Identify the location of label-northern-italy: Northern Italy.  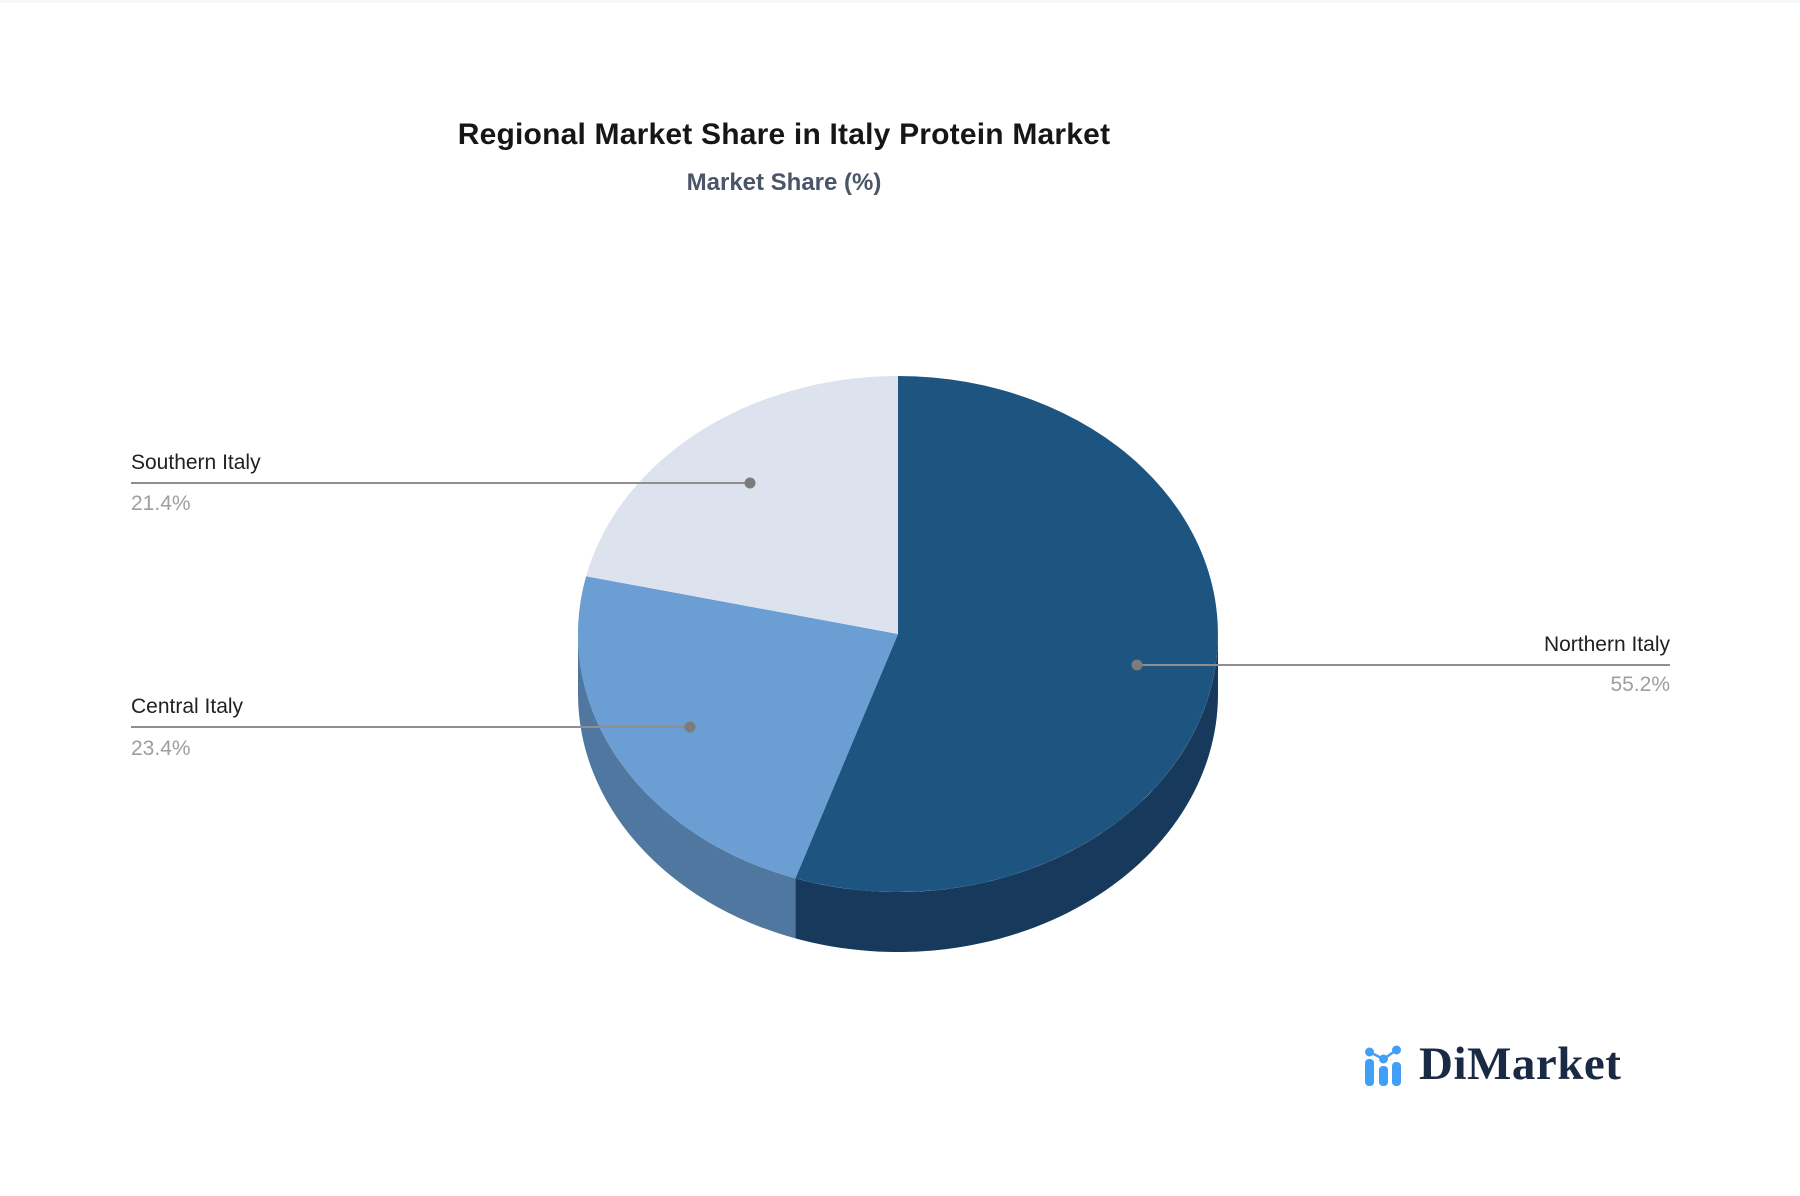
(1606, 644).